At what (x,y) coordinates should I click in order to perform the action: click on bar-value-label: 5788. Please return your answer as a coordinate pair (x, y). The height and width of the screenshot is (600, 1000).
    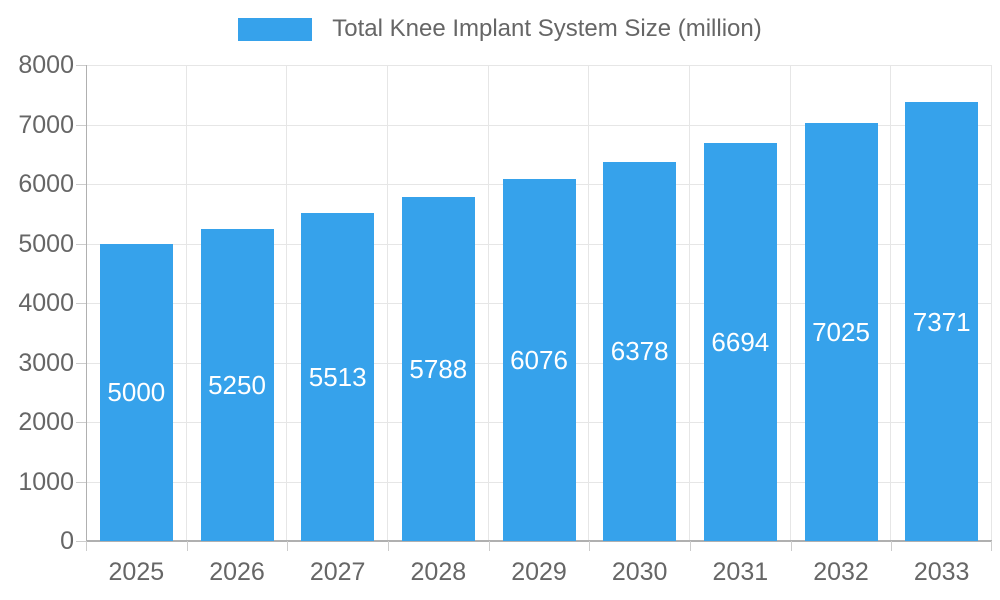
    Looking at the image, I should click on (438, 368).